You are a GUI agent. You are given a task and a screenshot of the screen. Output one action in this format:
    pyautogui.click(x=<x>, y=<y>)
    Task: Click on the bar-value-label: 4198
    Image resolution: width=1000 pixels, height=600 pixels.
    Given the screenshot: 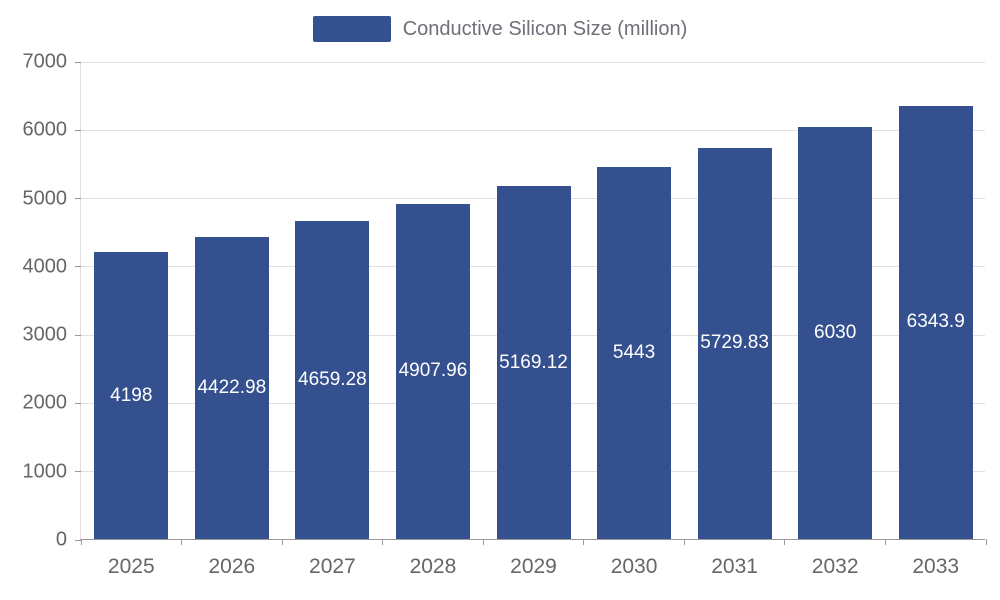 What is the action you would take?
    pyautogui.click(x=131, y=395)
    